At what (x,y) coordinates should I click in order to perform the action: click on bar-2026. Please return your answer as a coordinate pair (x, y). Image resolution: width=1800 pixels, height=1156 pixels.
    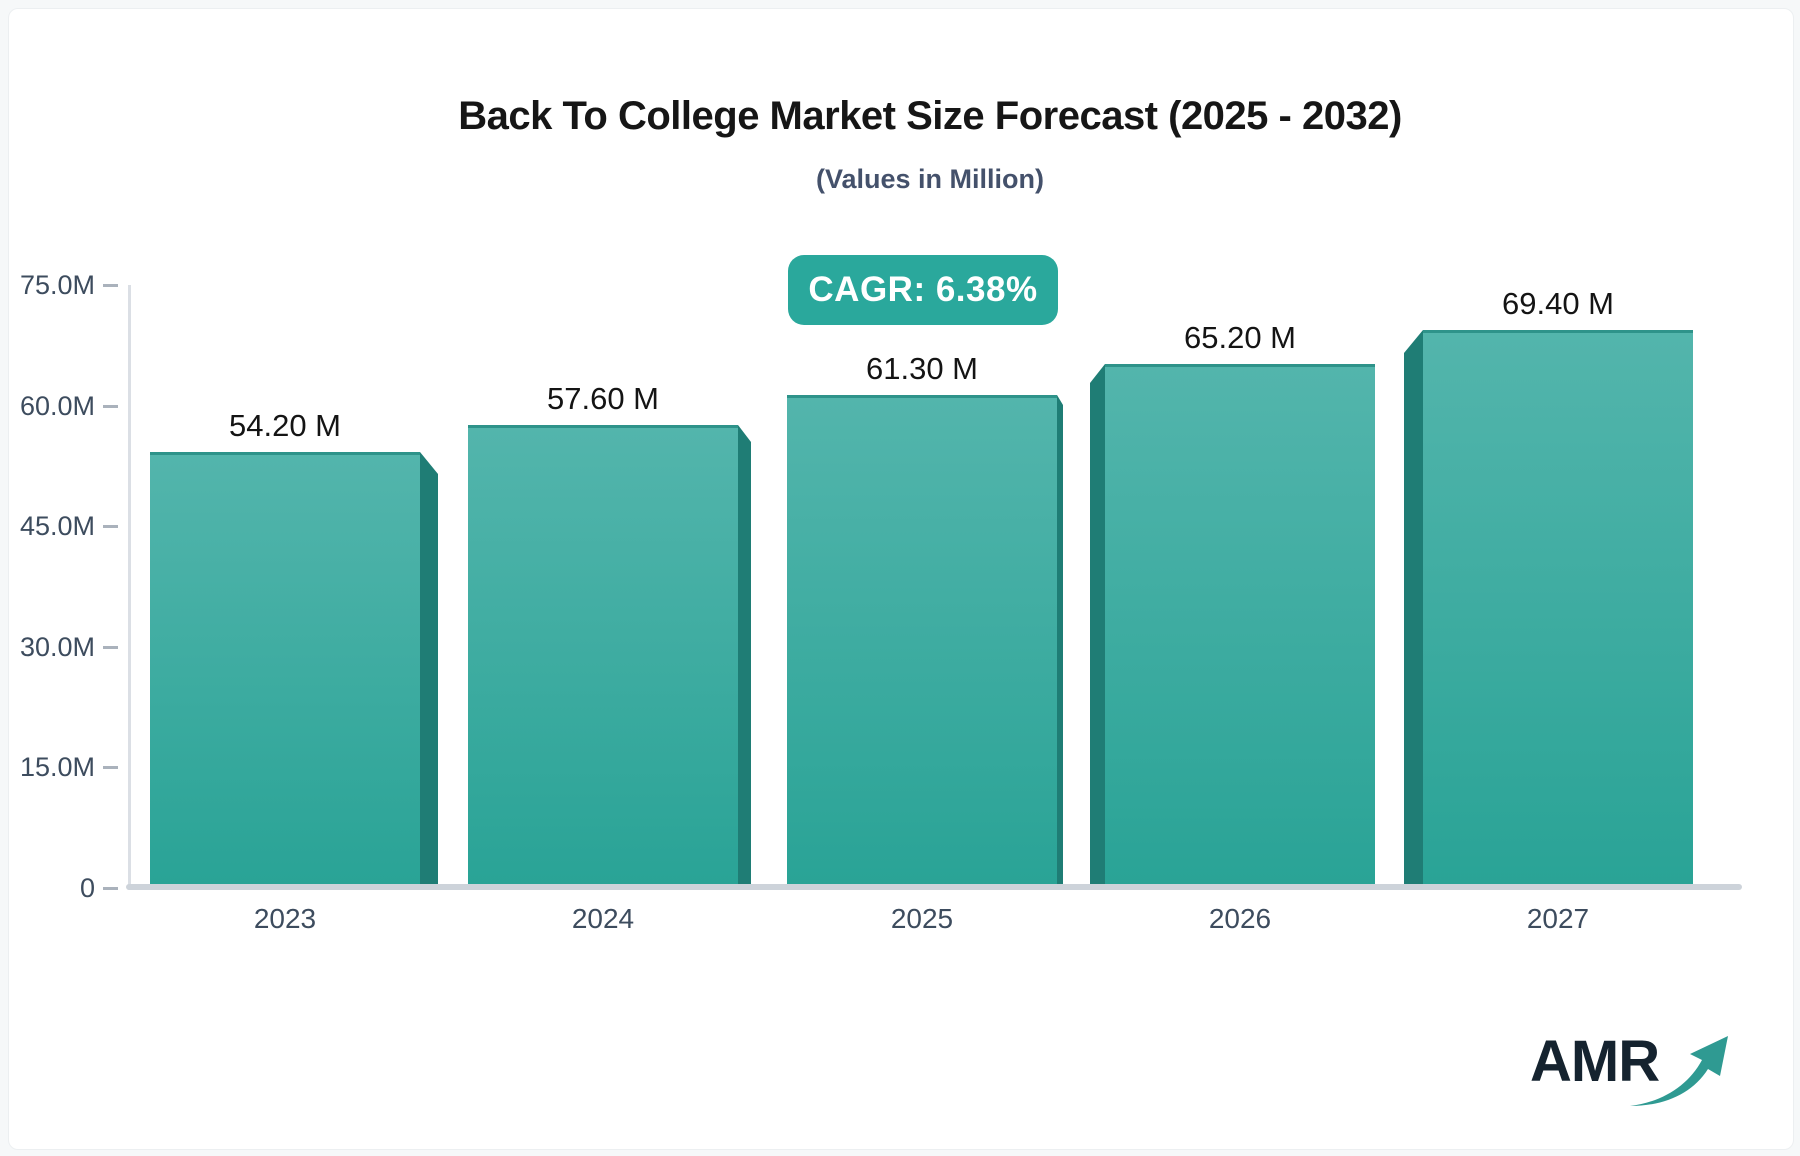
    Looking at the image, I should click on (1240, 626).